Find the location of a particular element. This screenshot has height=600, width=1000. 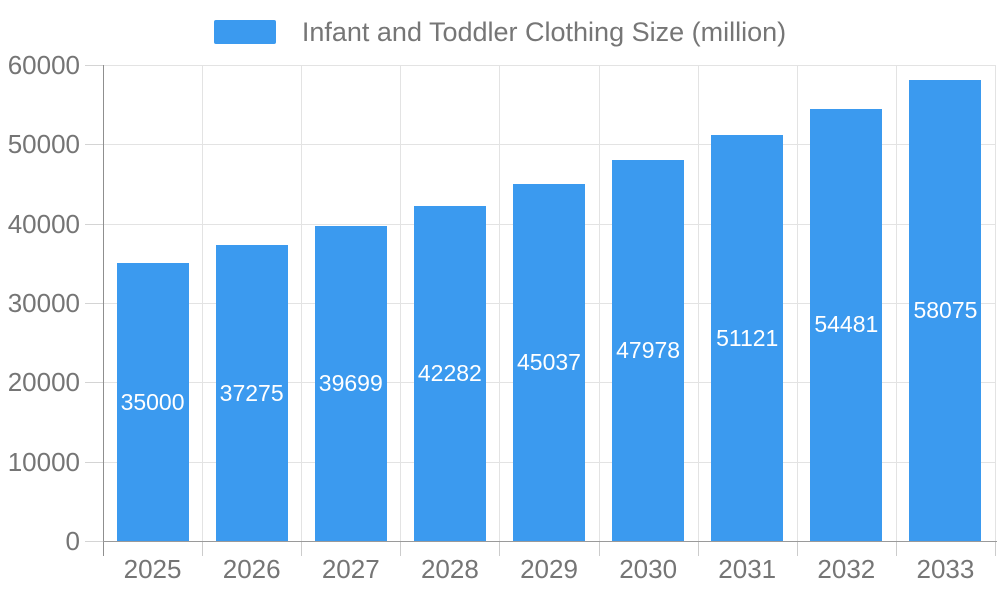

y-axis-label: 60000 is located at coordinates (43, 65).